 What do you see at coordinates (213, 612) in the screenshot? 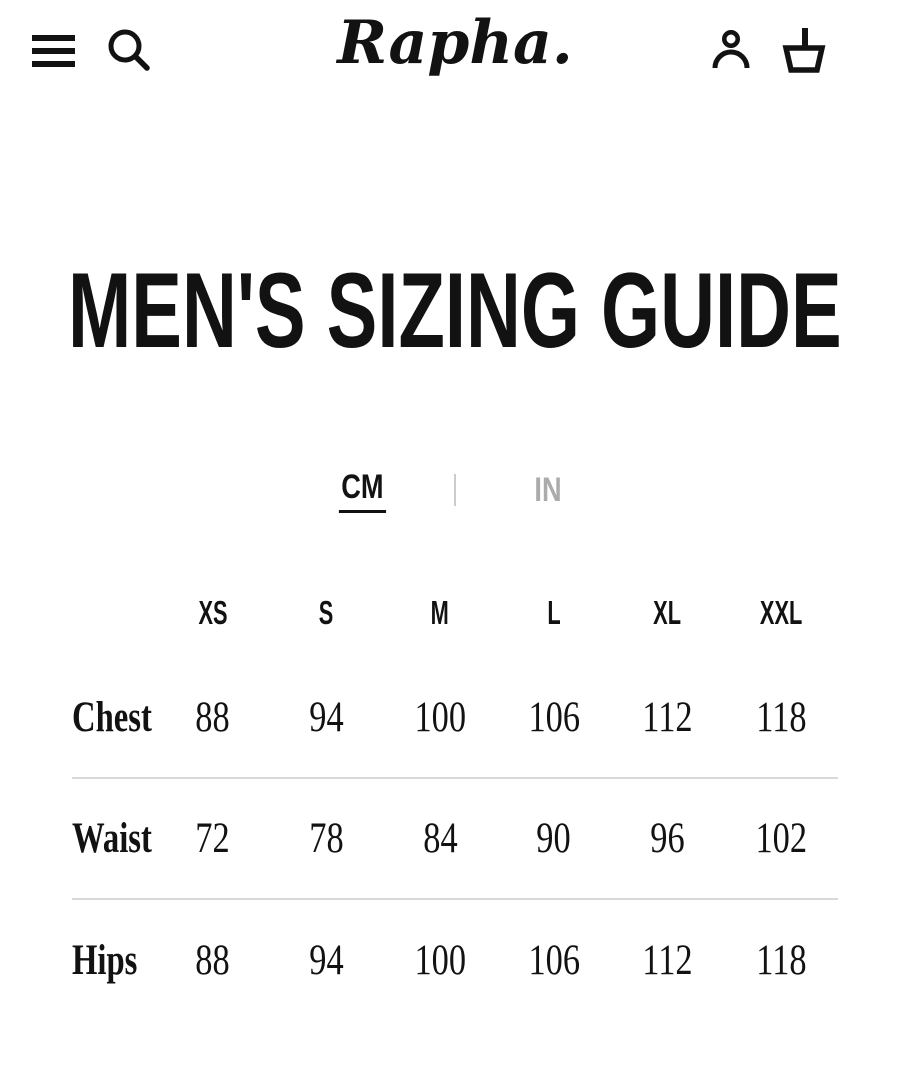
I see `size-header-xs: XS` at bounding box center [213, 612].